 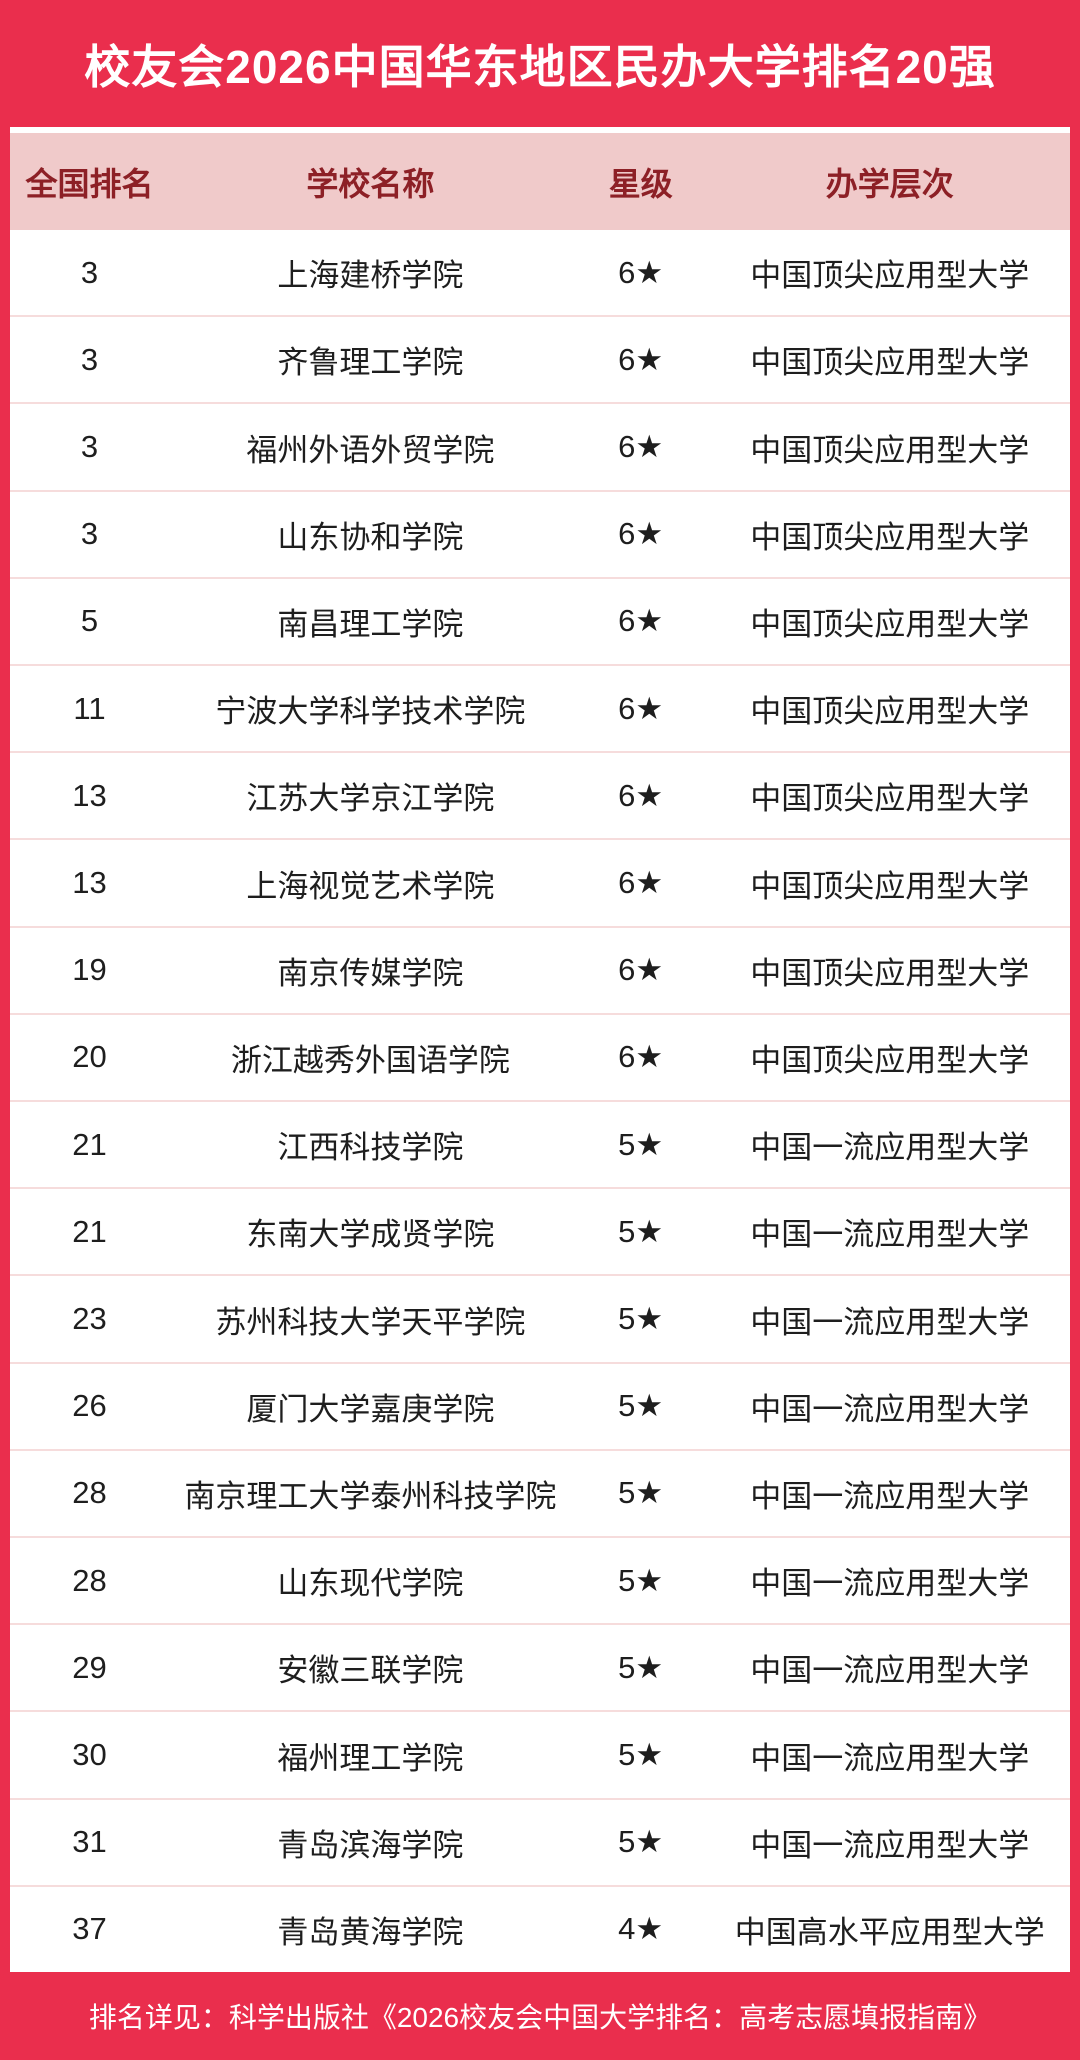 I want to click on table-row: 13 江苏大学京江学院 6★ 中国顶尖应用型大学, so click(x=540, y=794).